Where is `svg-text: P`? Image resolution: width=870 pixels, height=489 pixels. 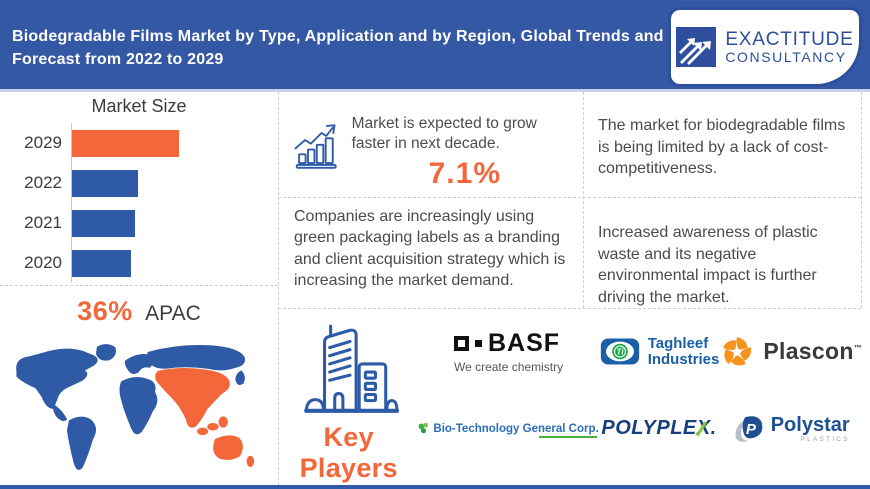
svg-text: P is located at coordinates (751, 429).